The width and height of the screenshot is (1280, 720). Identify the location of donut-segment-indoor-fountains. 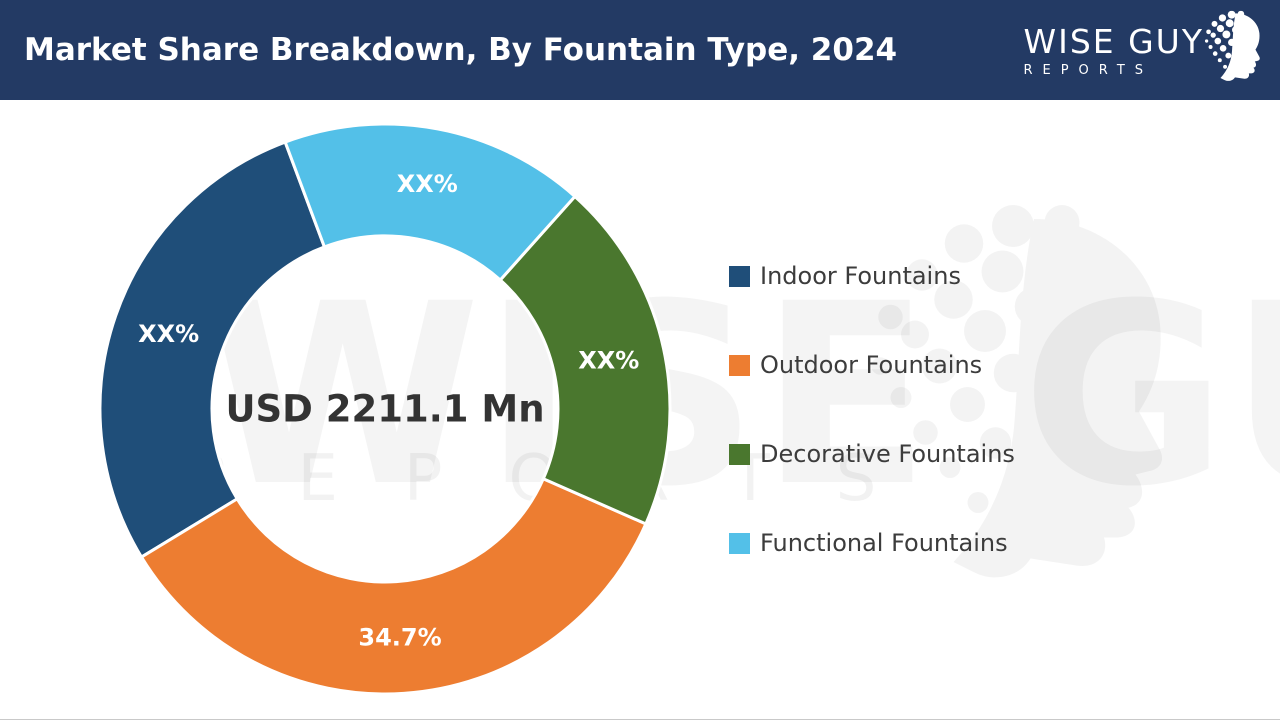
(212, 349).